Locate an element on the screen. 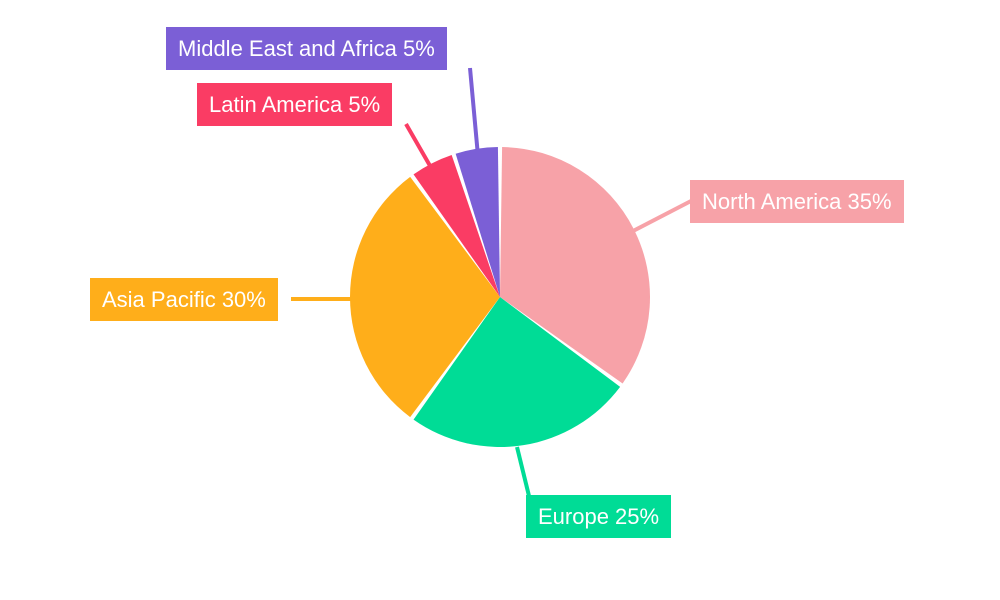  pie-slice-latin-america is located at coordinates (456, 226).